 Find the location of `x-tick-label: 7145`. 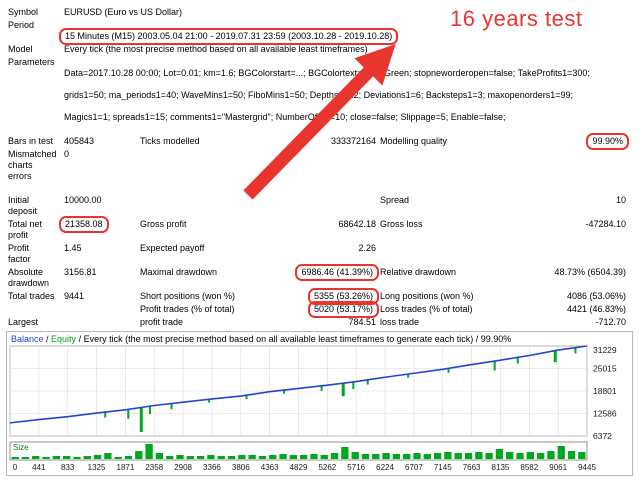

x-tick-label: 7145 is located at coordinates (443, 467).